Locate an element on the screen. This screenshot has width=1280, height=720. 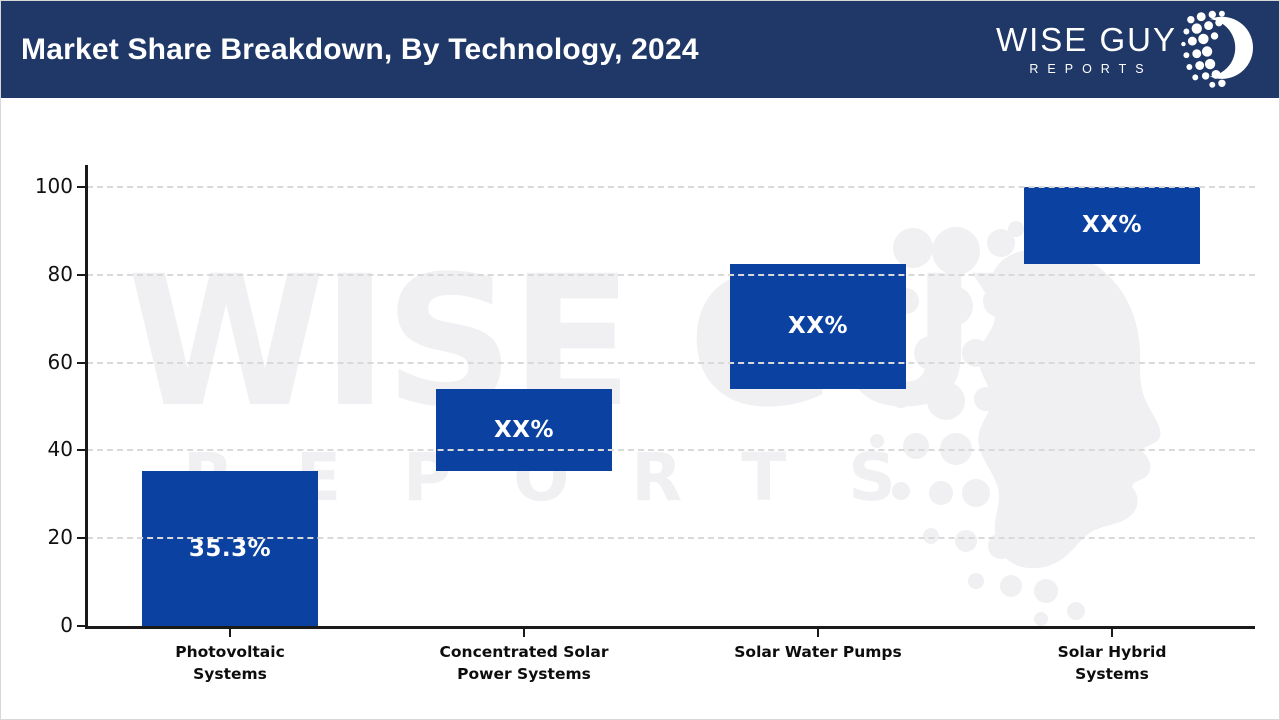
dotted-head-profile-icon is located at coordinates (1216, 49).